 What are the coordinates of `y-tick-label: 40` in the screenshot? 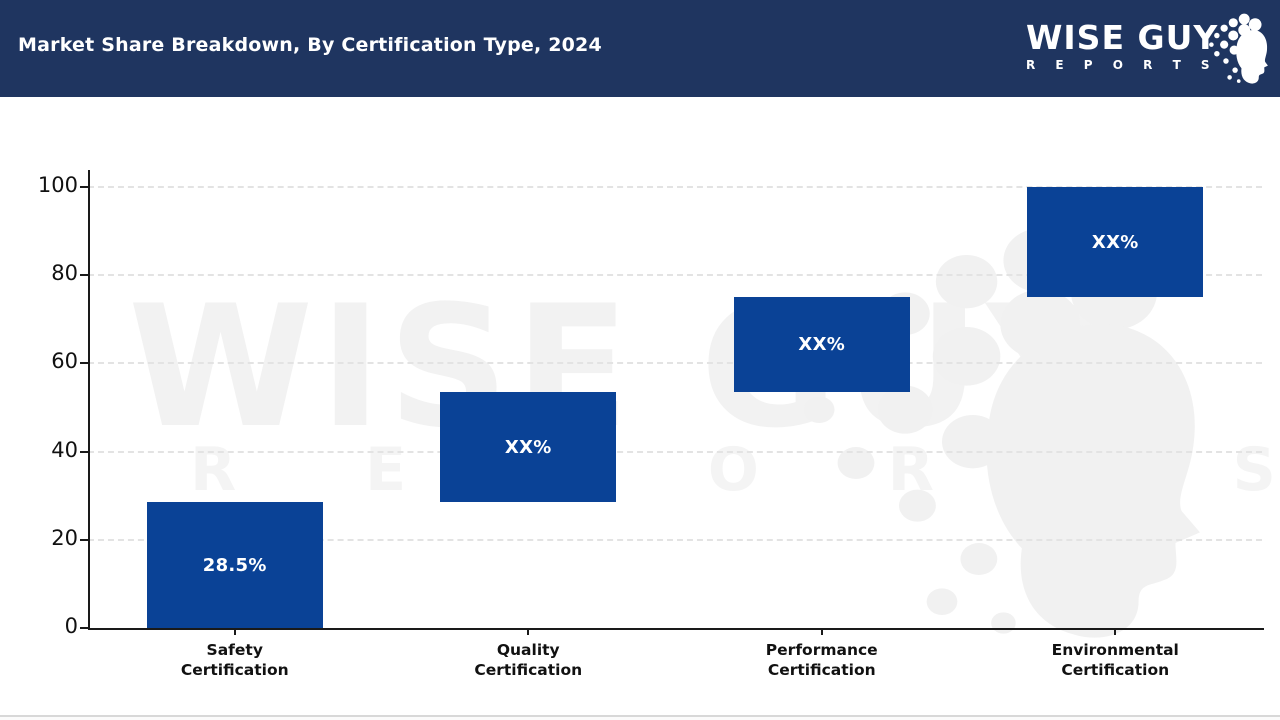 It's located at (64, 449).